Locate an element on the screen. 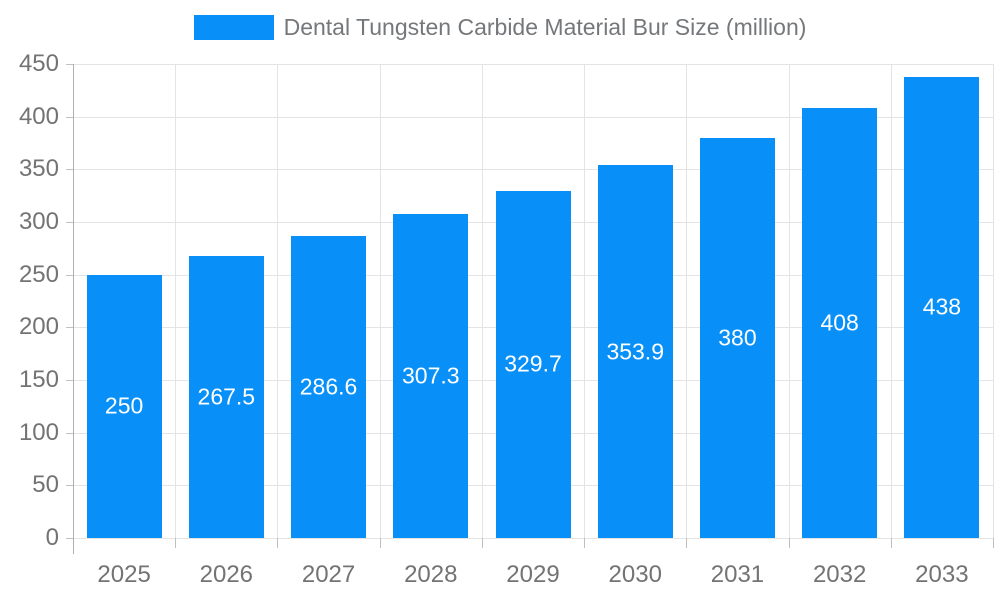 This screenshot has height=600, width=1000. bar-value-label: 307.3 is located at coordinates (430, 375).